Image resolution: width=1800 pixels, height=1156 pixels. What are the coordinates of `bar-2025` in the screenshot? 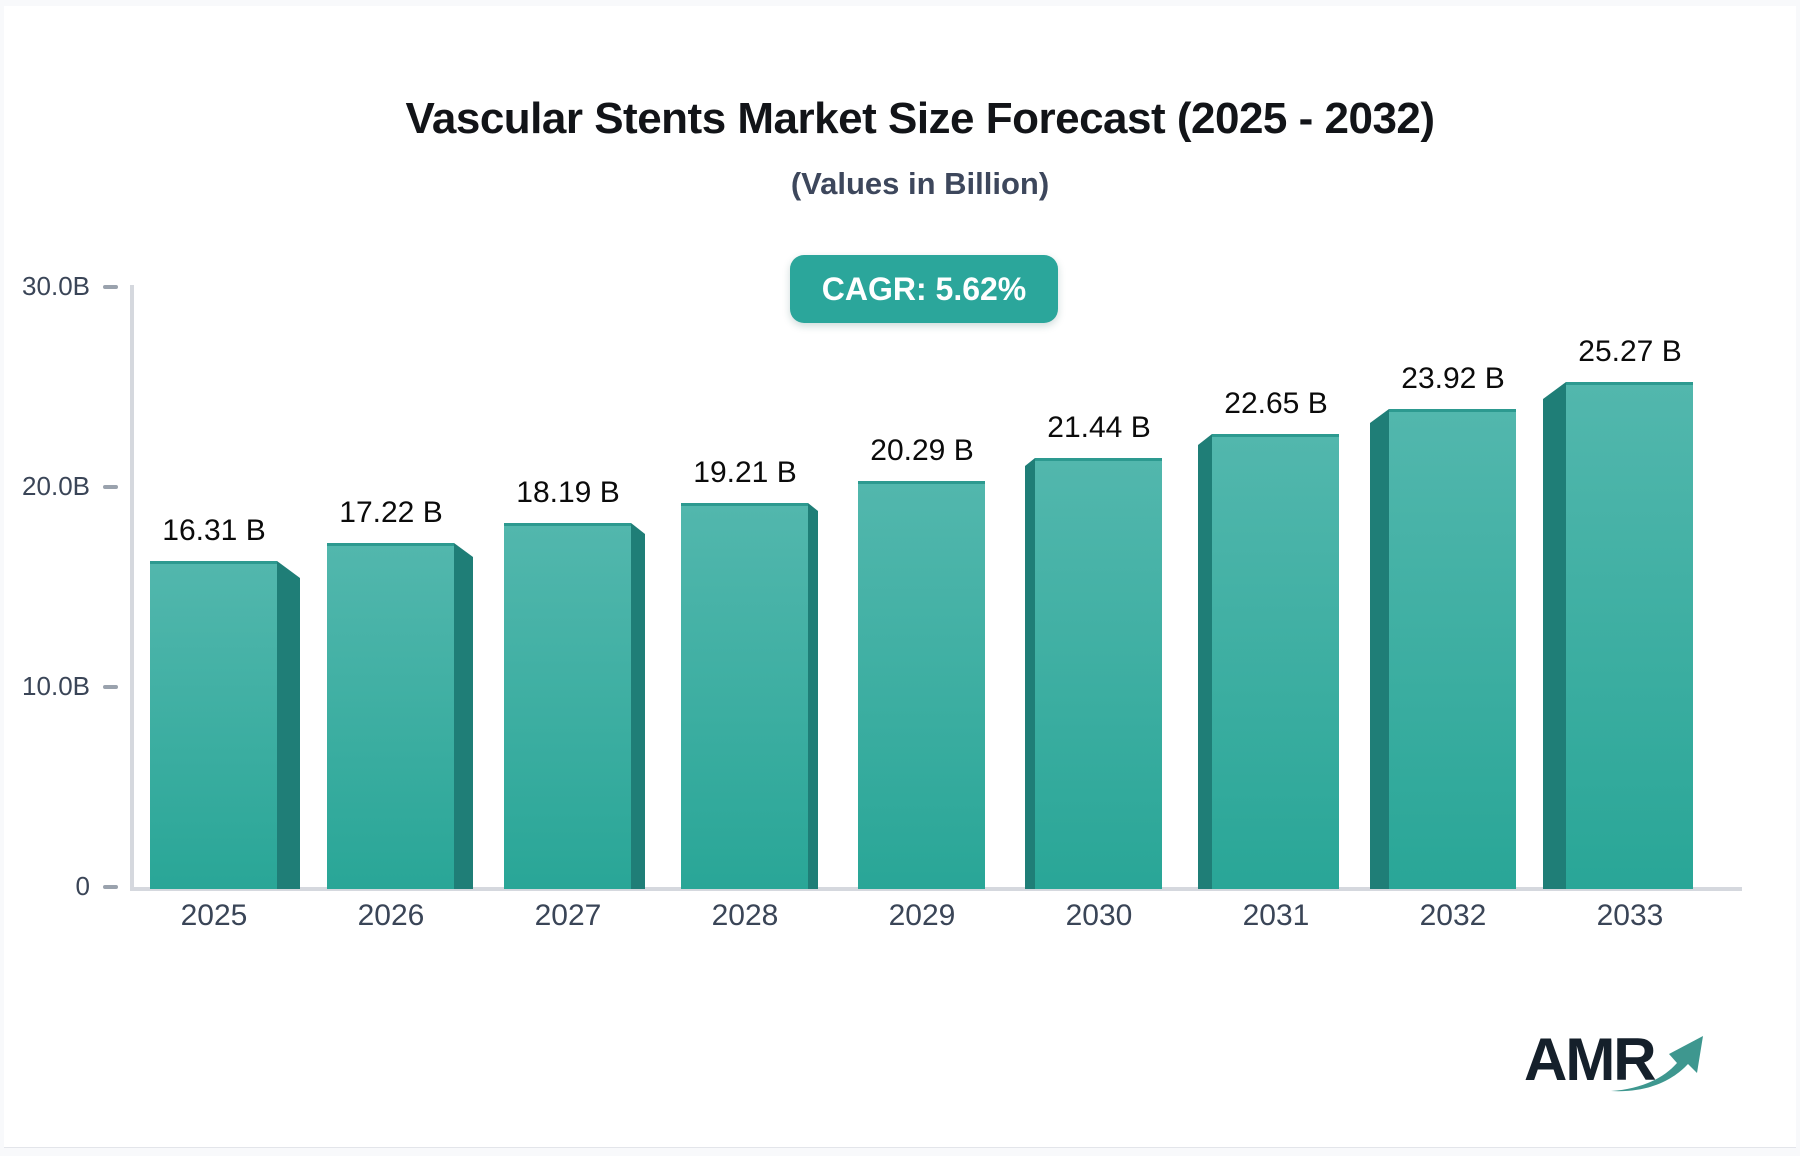 It's located at (213, 725).